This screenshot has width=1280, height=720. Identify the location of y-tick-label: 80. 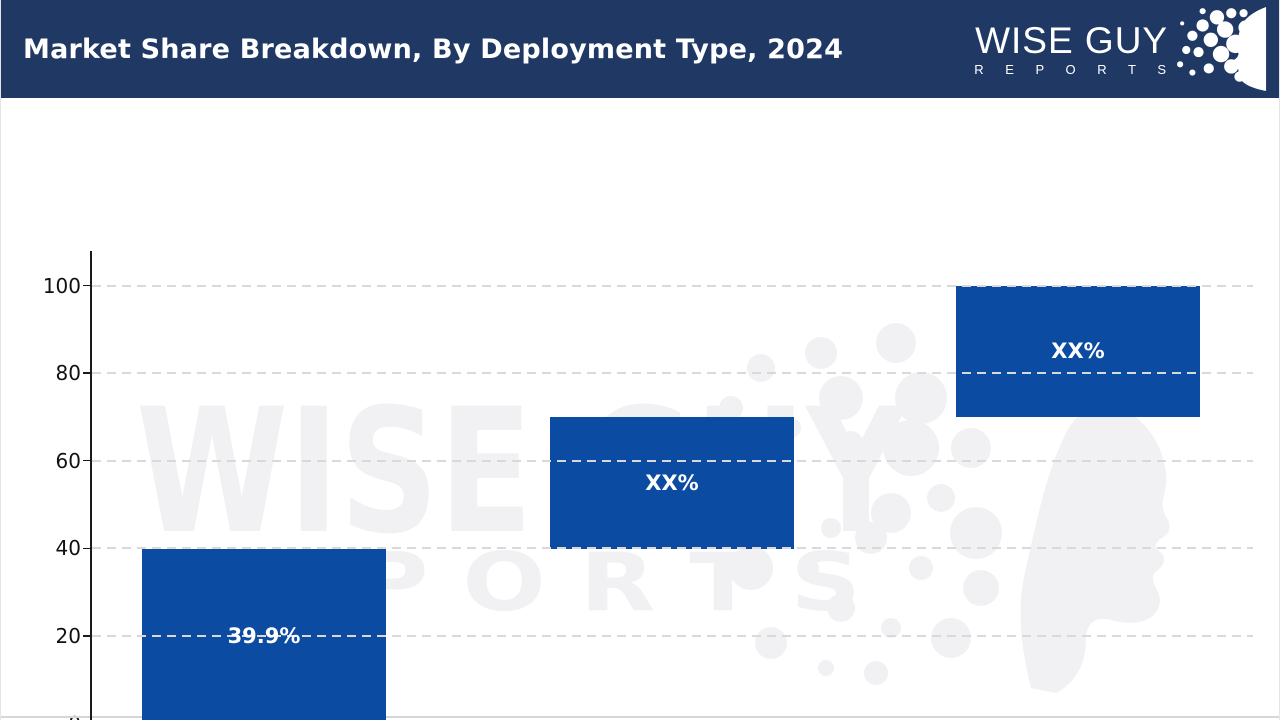
(68, 373).